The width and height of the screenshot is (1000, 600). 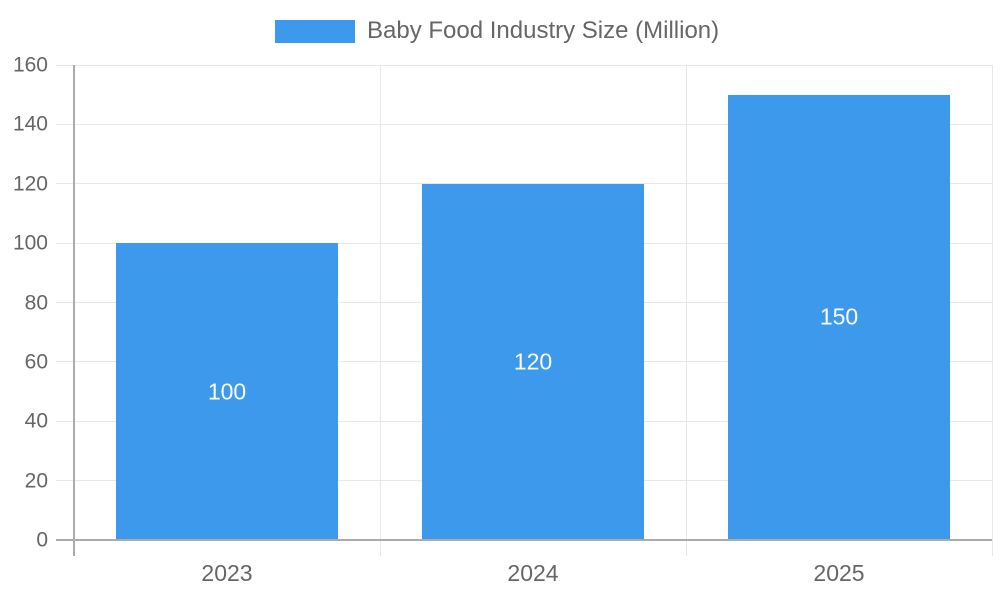 What do you see at coordinates (74, 310) in the screenshot?
I see `y-axis-line` at bounding box center [74, 310].